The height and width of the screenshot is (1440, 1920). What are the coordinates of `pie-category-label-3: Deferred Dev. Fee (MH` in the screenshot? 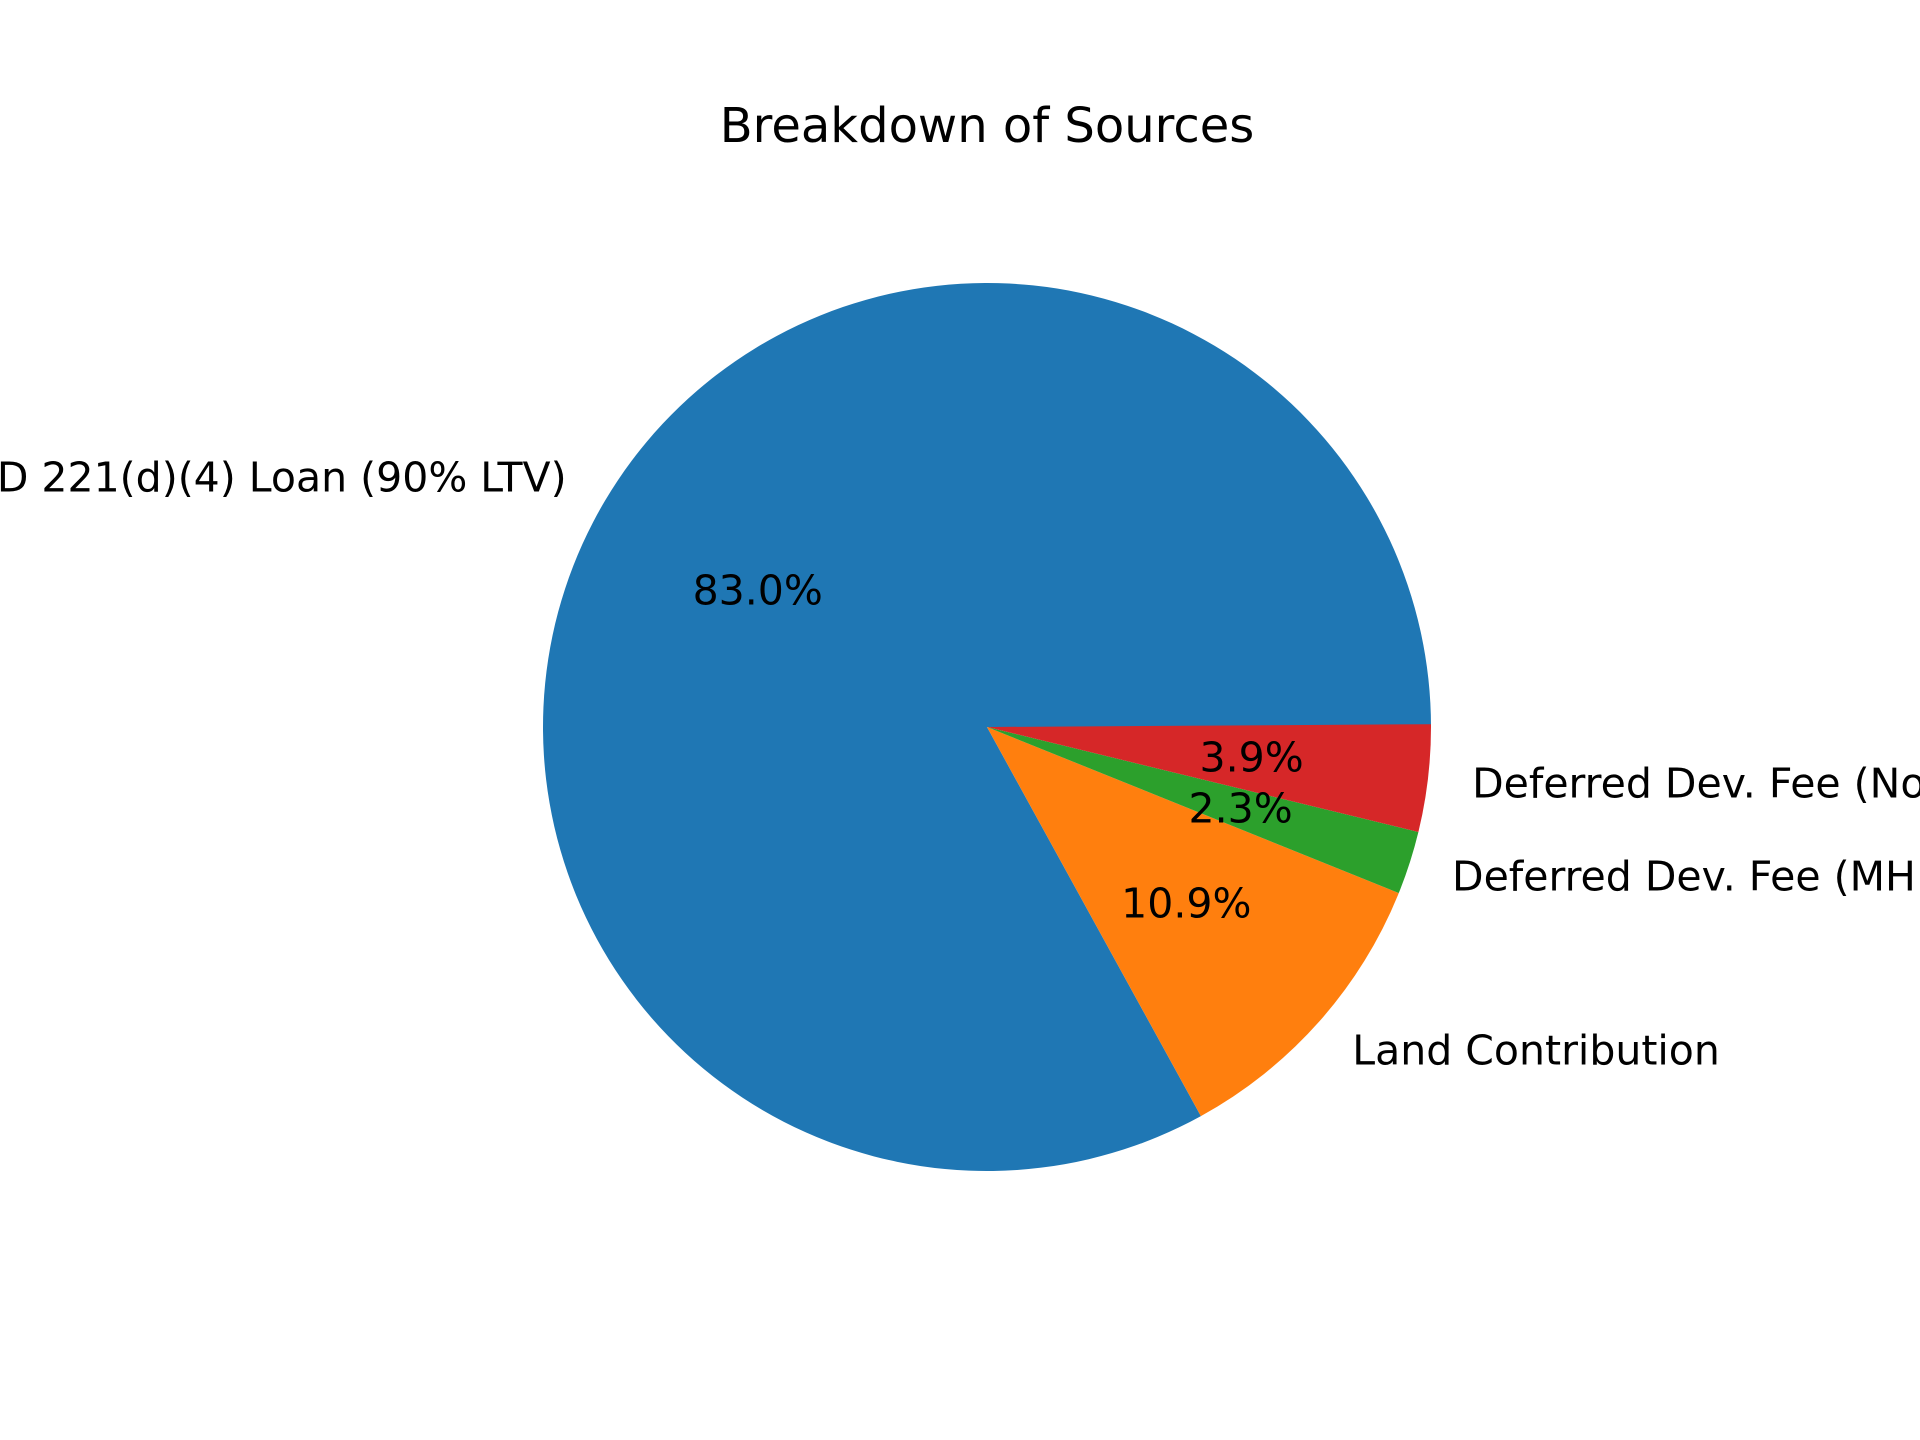 It's located at (1684, 875).